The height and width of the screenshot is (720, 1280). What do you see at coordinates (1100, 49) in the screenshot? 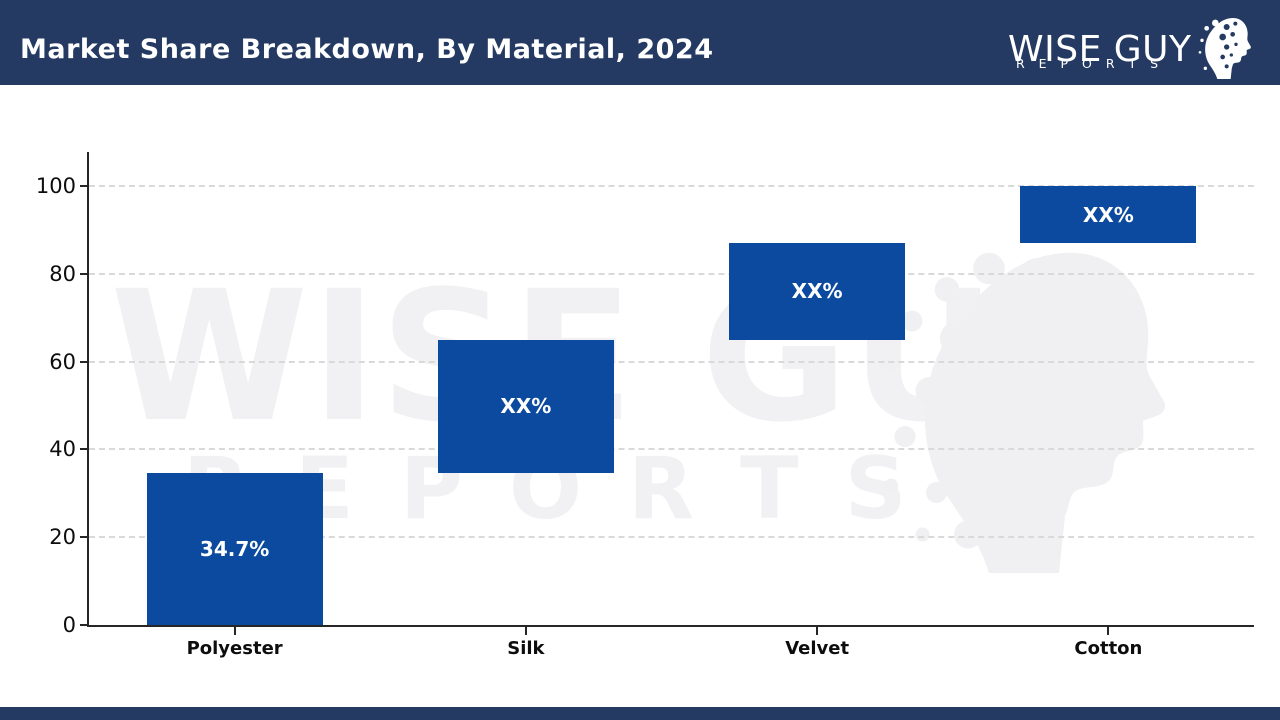
I see `logo-wordmark: WISE GUY` at bounding box center [1100, 49].